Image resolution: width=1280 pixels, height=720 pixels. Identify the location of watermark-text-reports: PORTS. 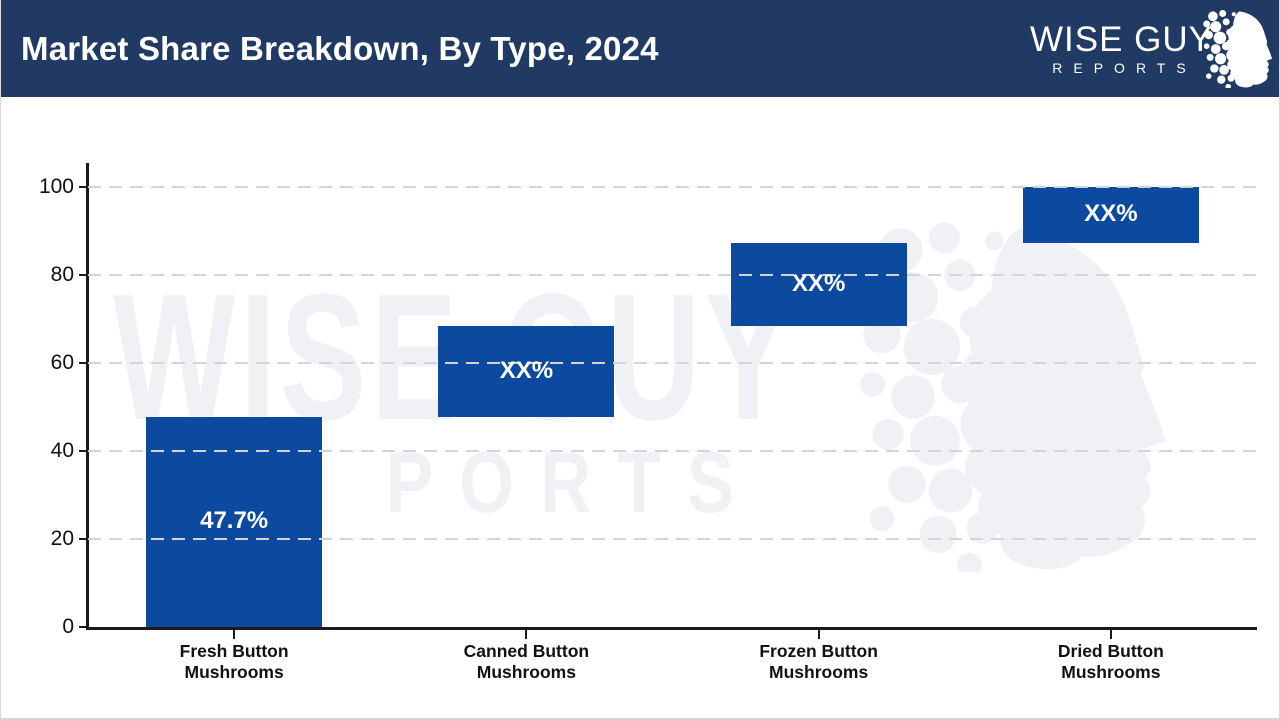
(573, 483).